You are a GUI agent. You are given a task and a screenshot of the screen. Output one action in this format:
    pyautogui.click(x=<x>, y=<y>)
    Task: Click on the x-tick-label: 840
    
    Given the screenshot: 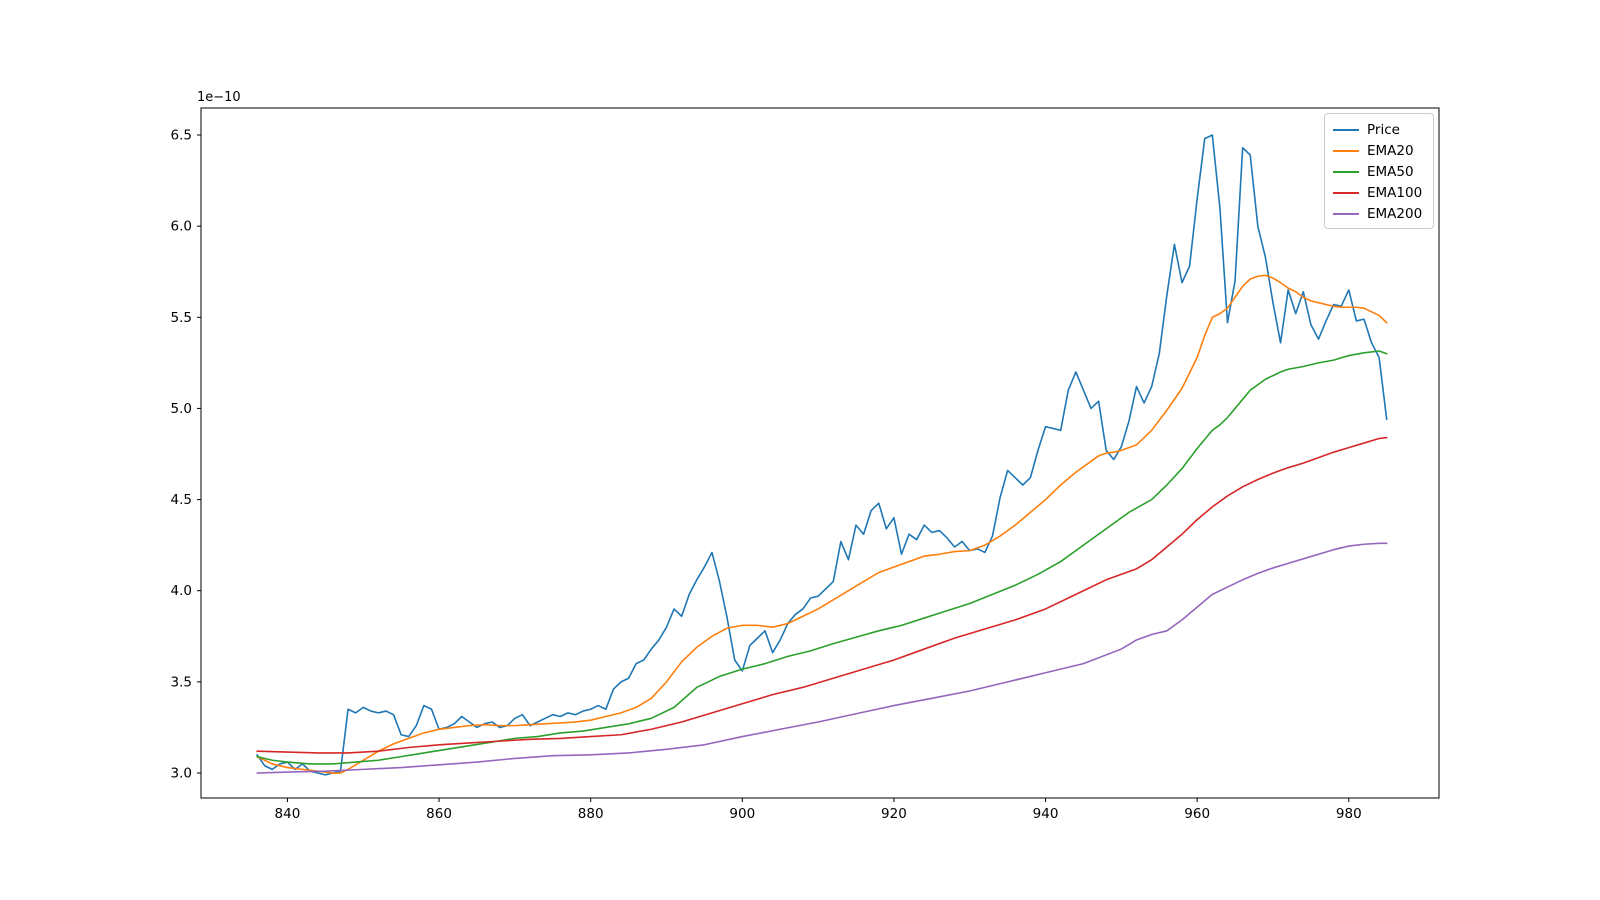 What is the action you would take?
    pyautogui.click(x=288, y=814)
    